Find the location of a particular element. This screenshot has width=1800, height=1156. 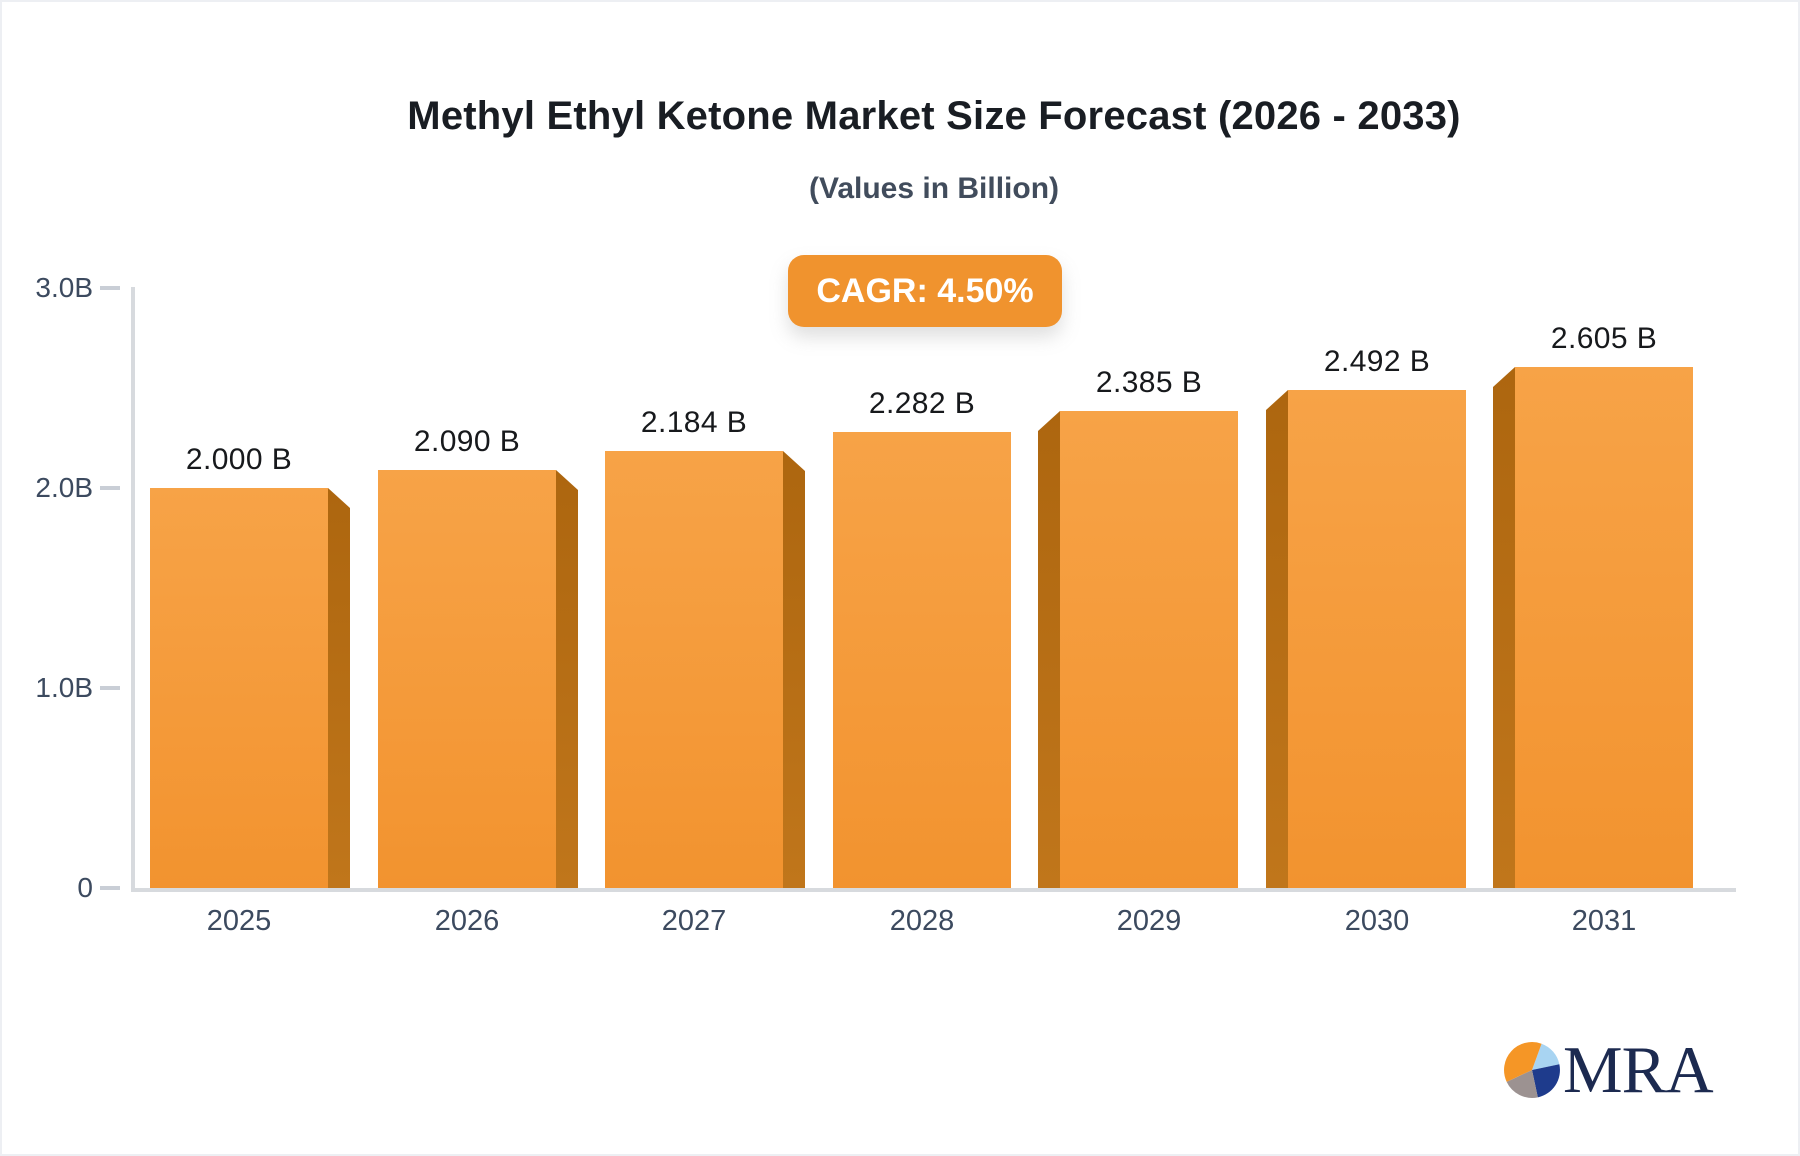

y-tick-label: 3.0B is located at coordinates (64, 287).